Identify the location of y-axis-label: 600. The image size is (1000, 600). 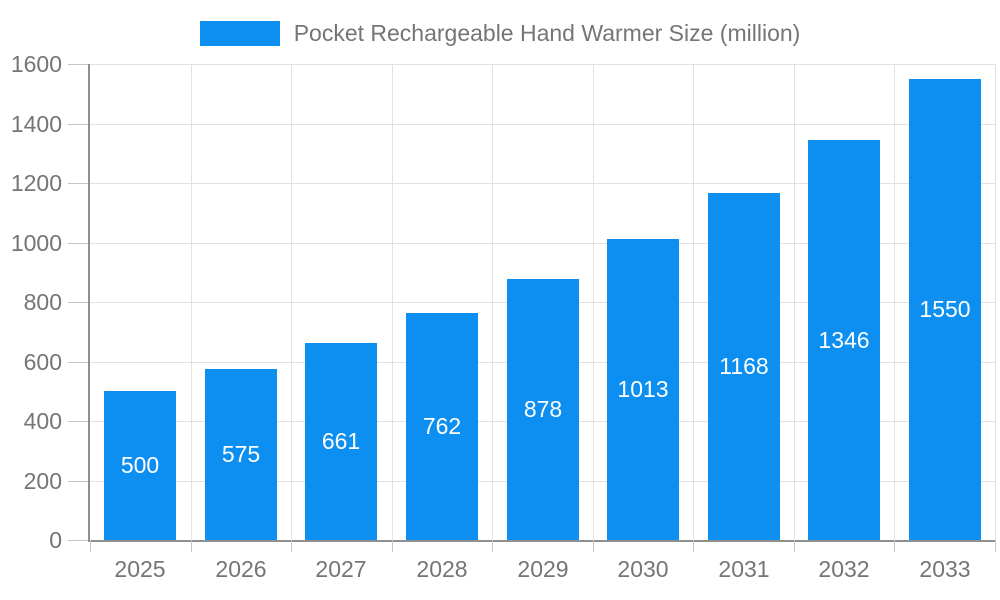
(42, 362).